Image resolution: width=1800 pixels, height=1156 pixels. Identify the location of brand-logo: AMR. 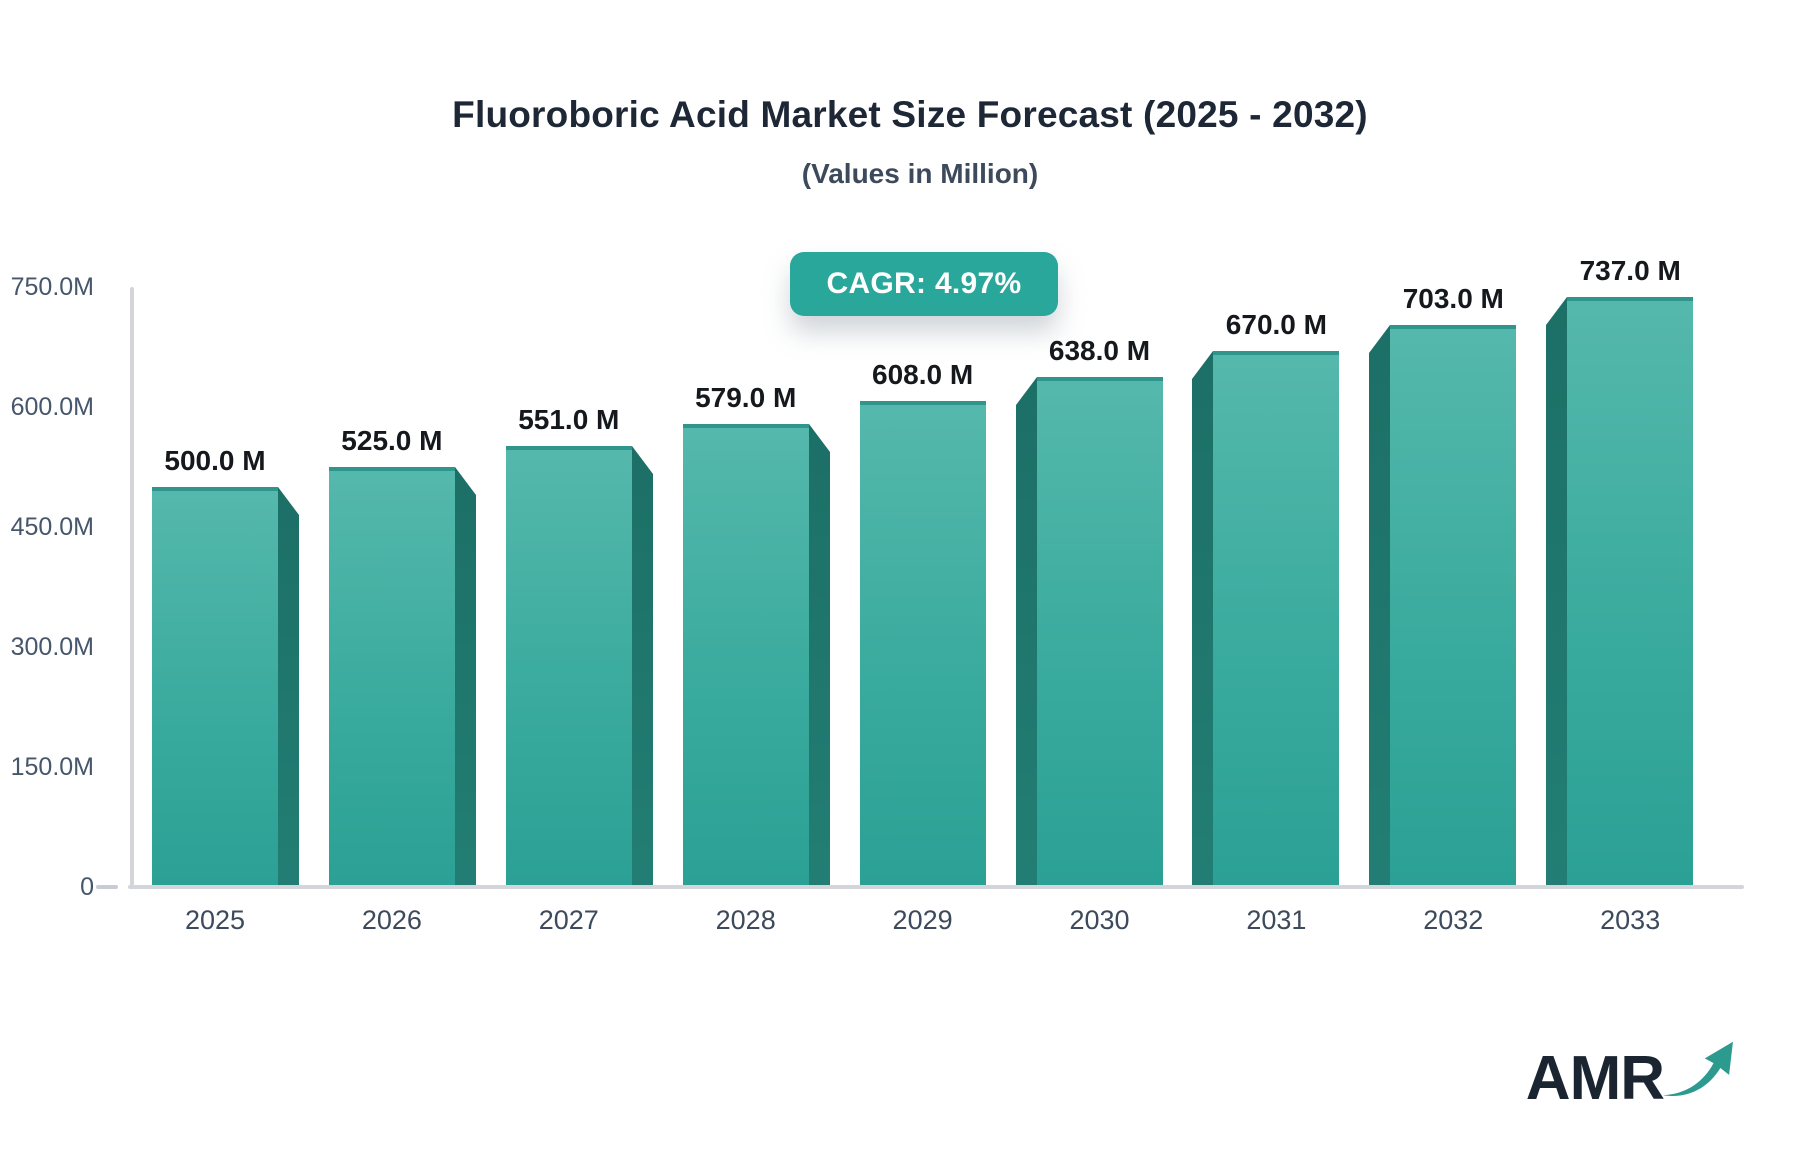
(1632, 1072).